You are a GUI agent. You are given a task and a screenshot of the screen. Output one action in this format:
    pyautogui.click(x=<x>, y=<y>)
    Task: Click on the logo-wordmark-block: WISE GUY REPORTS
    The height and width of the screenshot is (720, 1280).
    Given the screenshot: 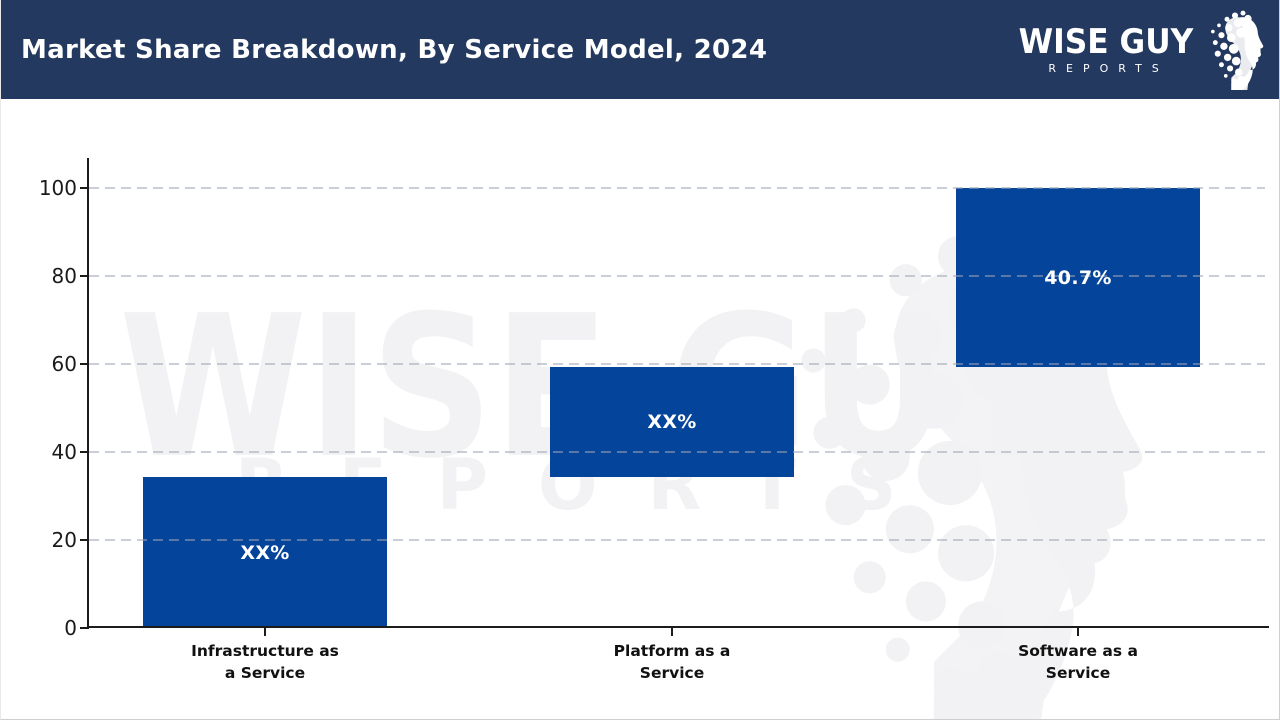 What is the action you would take?
    pyautogui.click(x=1106, y=50)
    